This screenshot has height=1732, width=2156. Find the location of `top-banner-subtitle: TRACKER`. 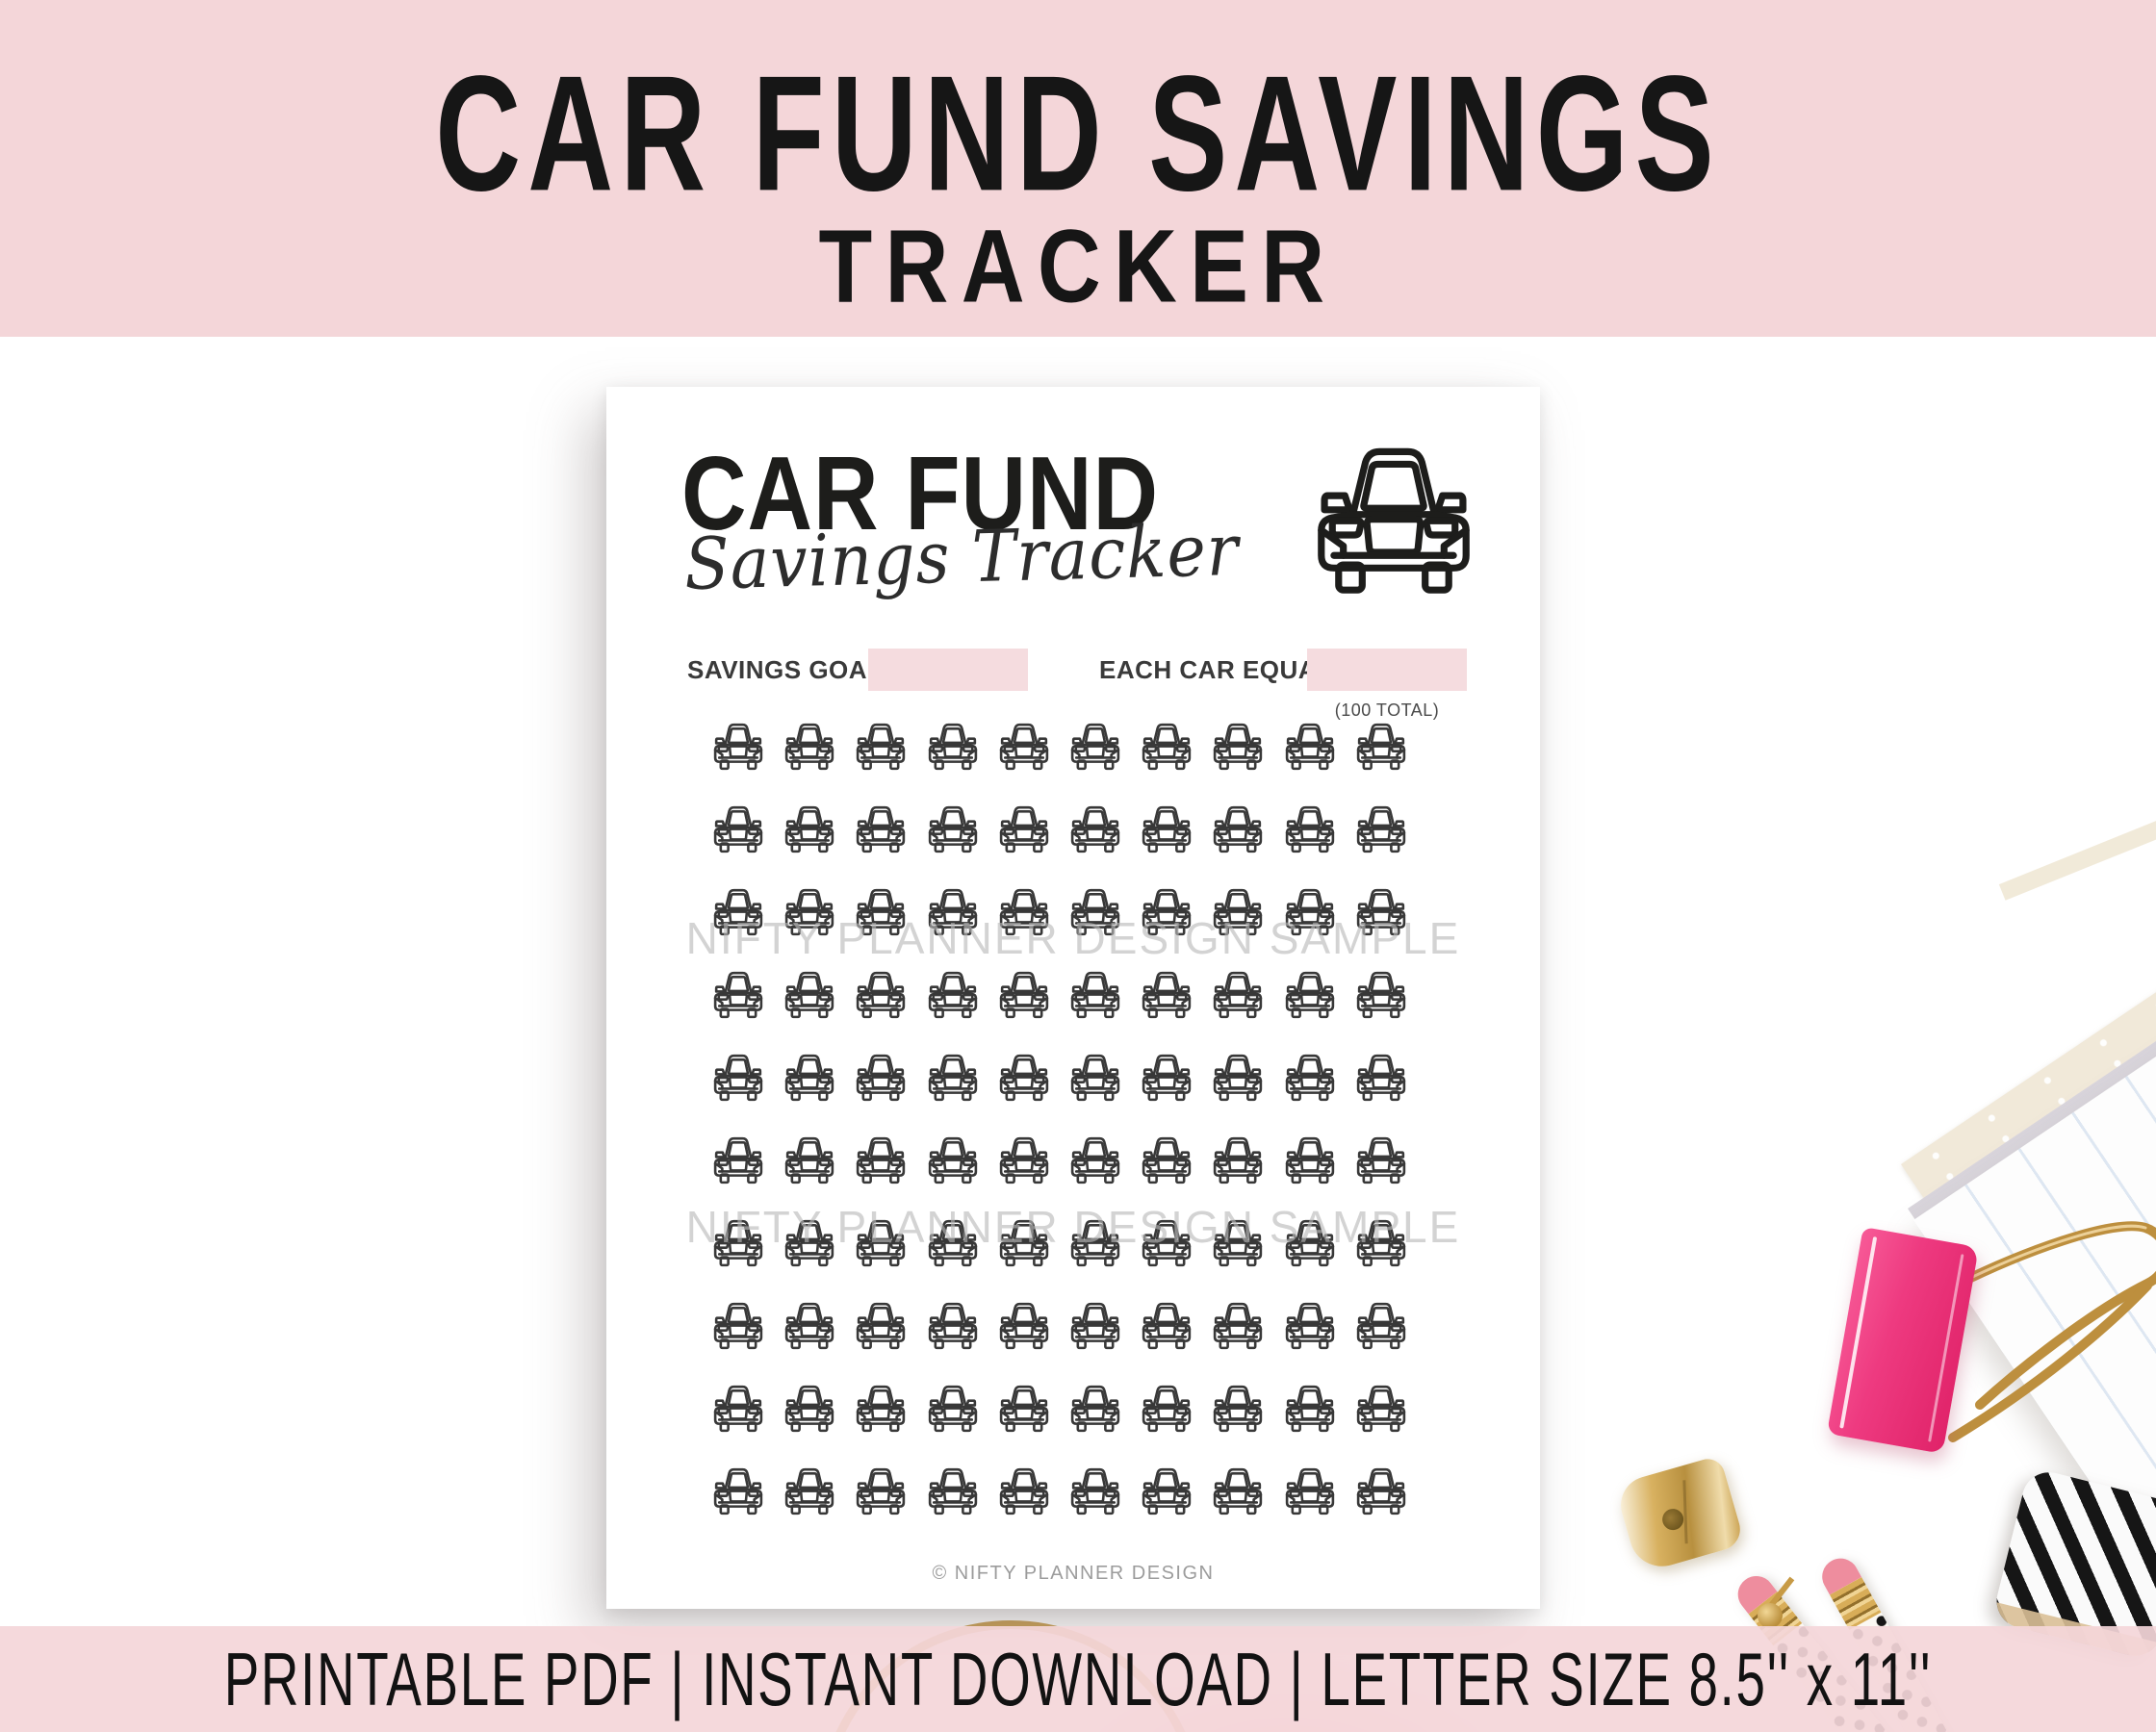

top-banner-subtitle: TRACKER is located at coordinates (1078, 266).